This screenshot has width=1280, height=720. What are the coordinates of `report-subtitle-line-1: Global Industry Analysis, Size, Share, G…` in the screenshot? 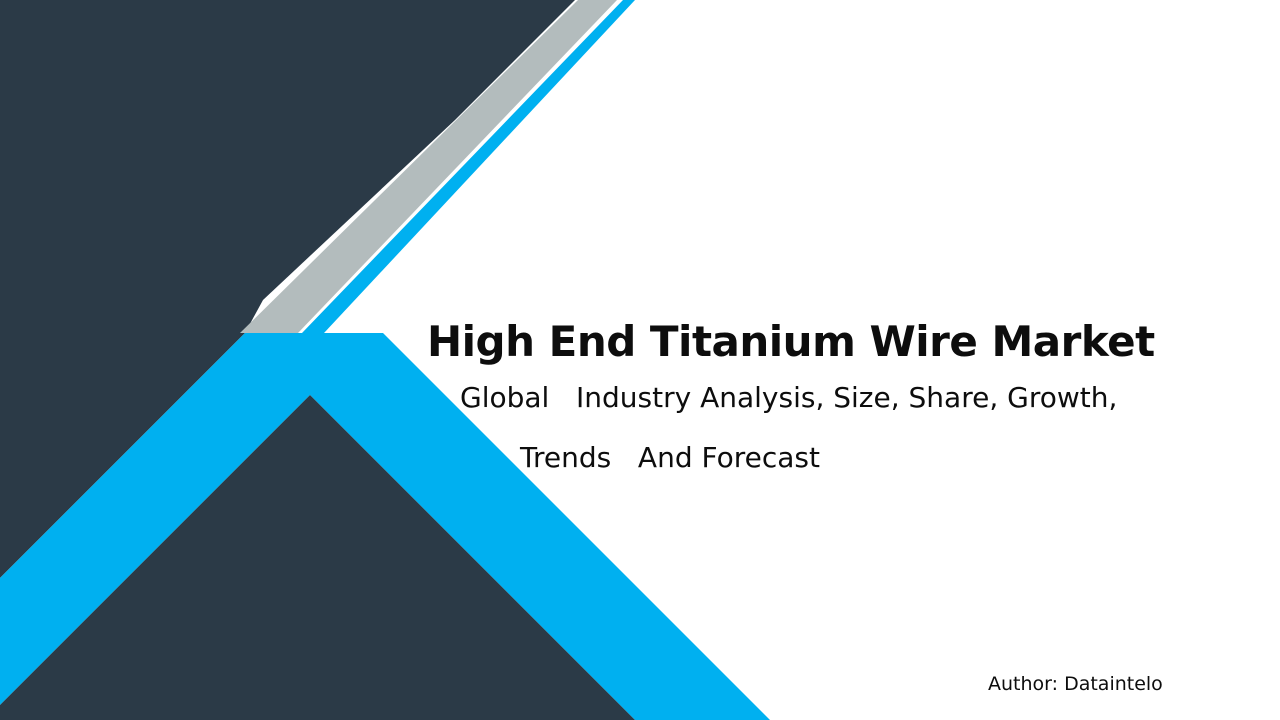 It's located at (789, 397).